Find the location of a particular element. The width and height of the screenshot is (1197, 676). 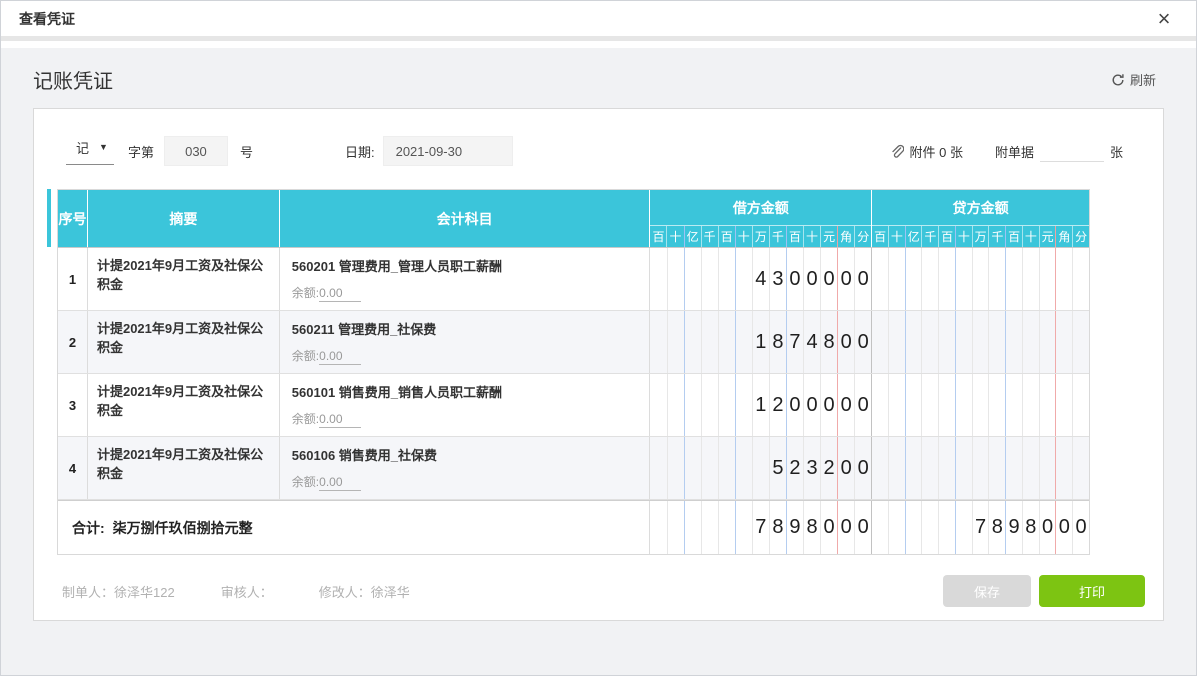

row-index: 4 is located at coordinates (73, 468).